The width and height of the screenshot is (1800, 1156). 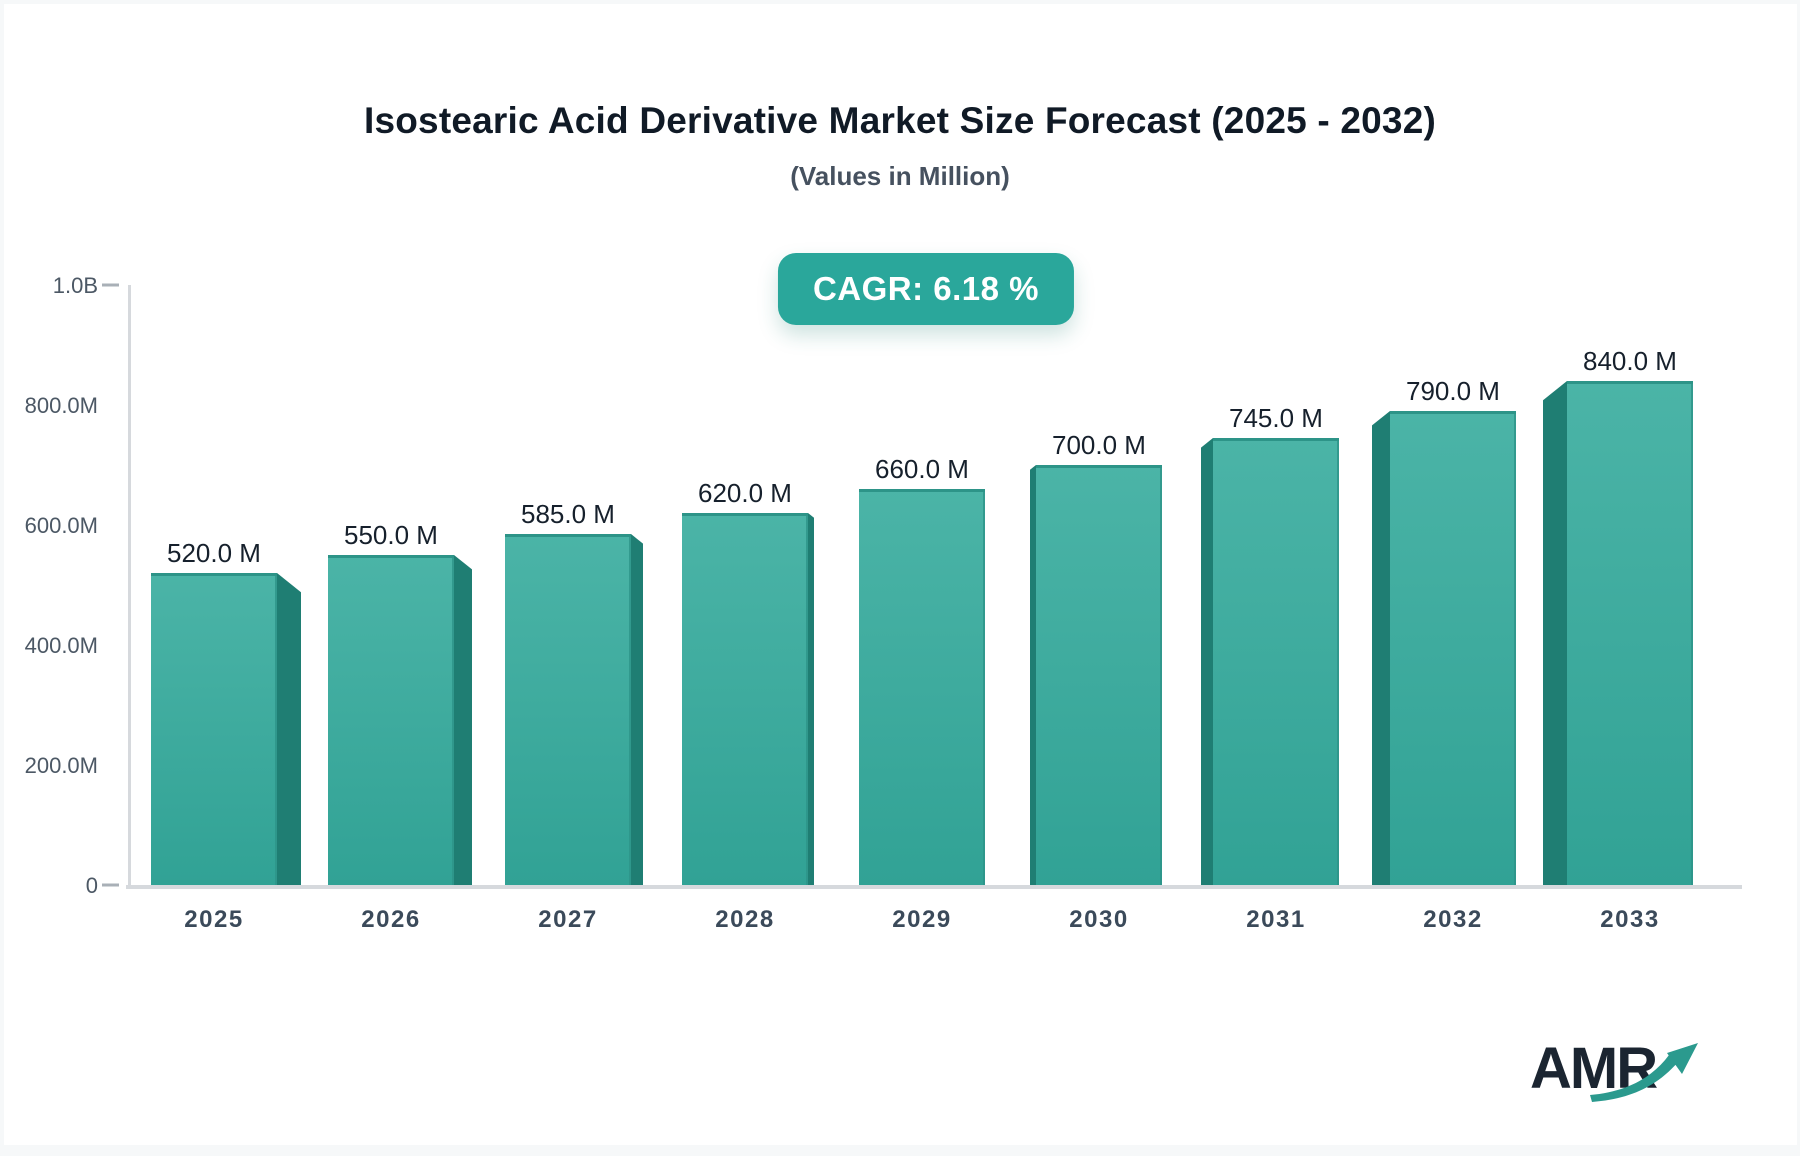 I want to click on y-axis-label: 800.0M, so click(x=61, y=405).